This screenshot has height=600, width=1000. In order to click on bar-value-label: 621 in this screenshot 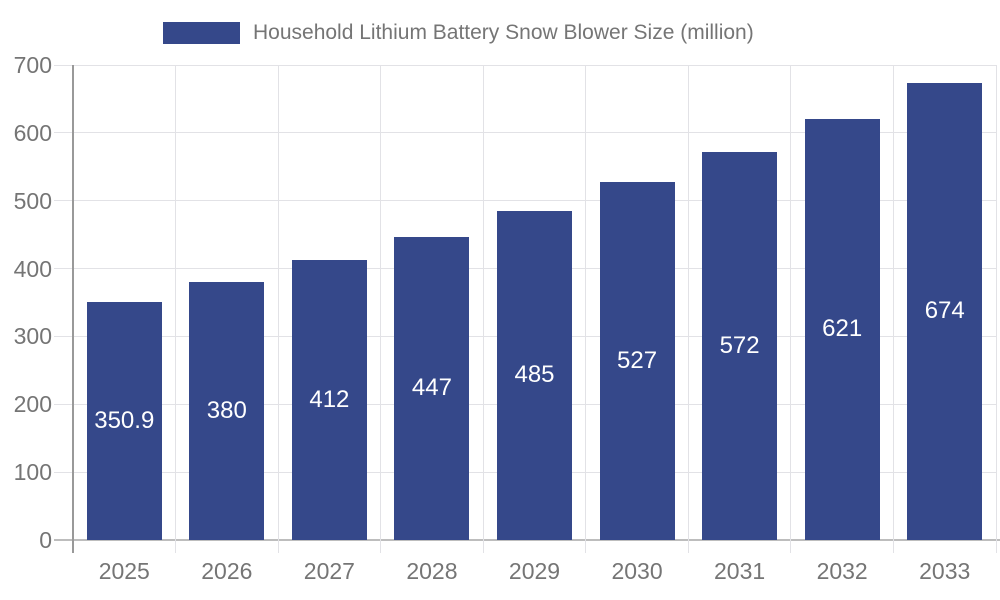, I will do `click(842, 329)`.